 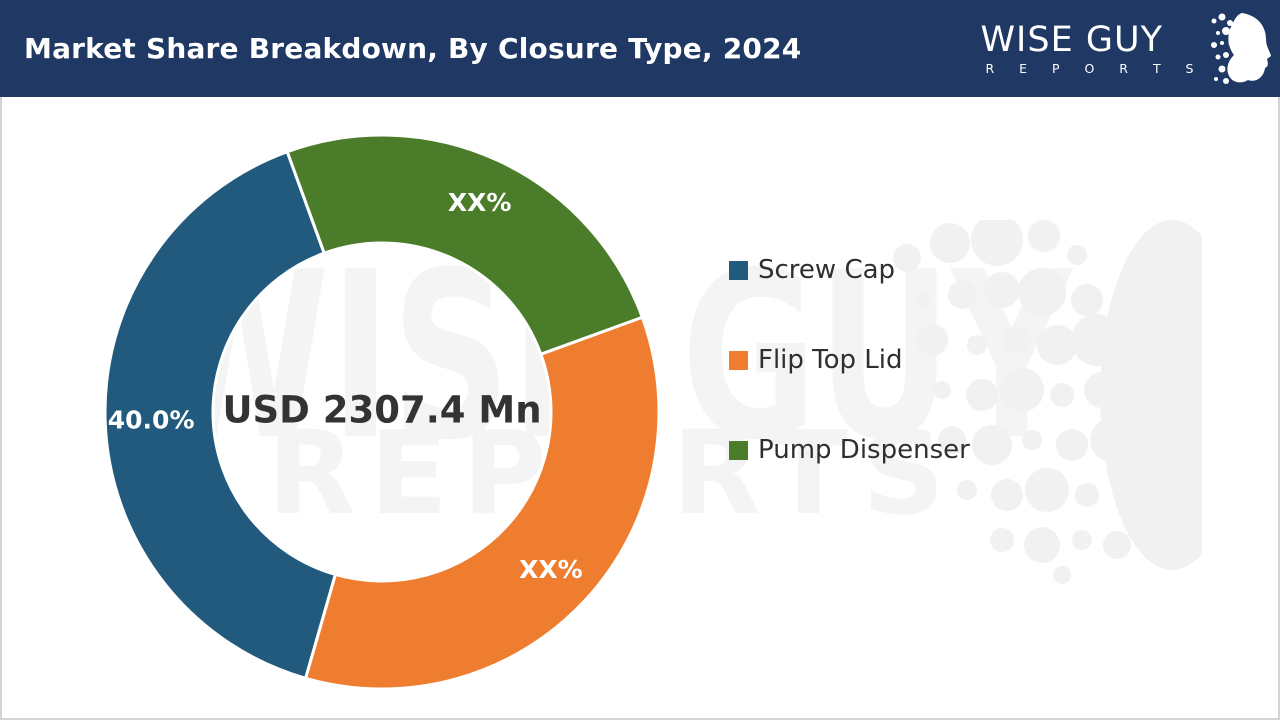 I want to click on legend-item-screw-cap: Screw Cap, so click(x=849, y=270).